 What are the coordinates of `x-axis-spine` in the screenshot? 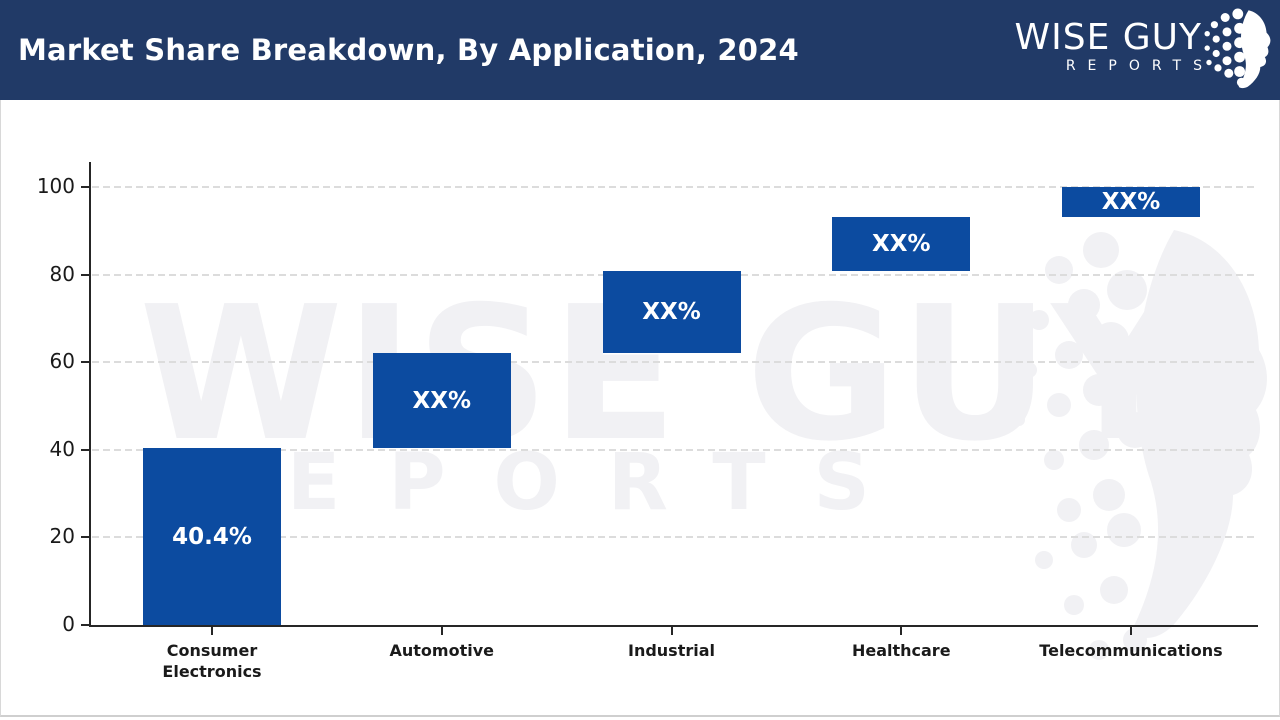 It's located at (673, 626).